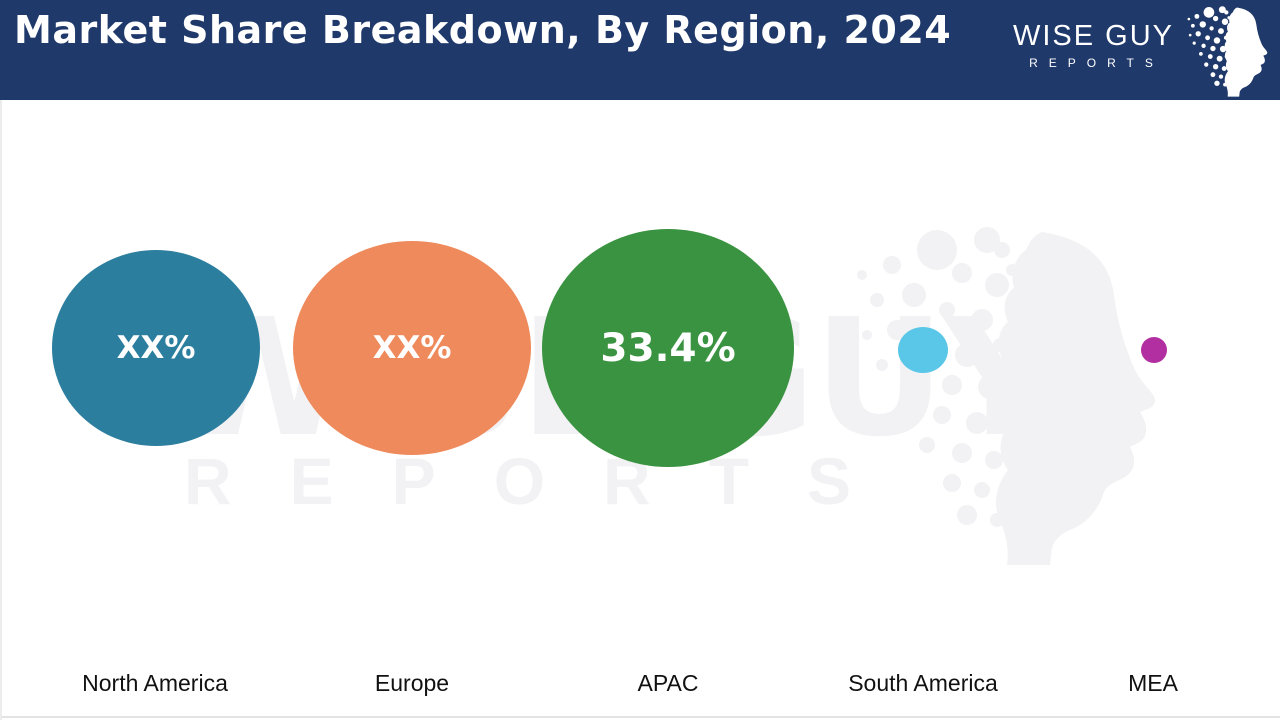 Image resolution: width=1280 pixels, height=720 pixels. What do you see at coordinates (641, 717) in the screenshot?
I see `bottom-divider` at bounding box center [641, 717].